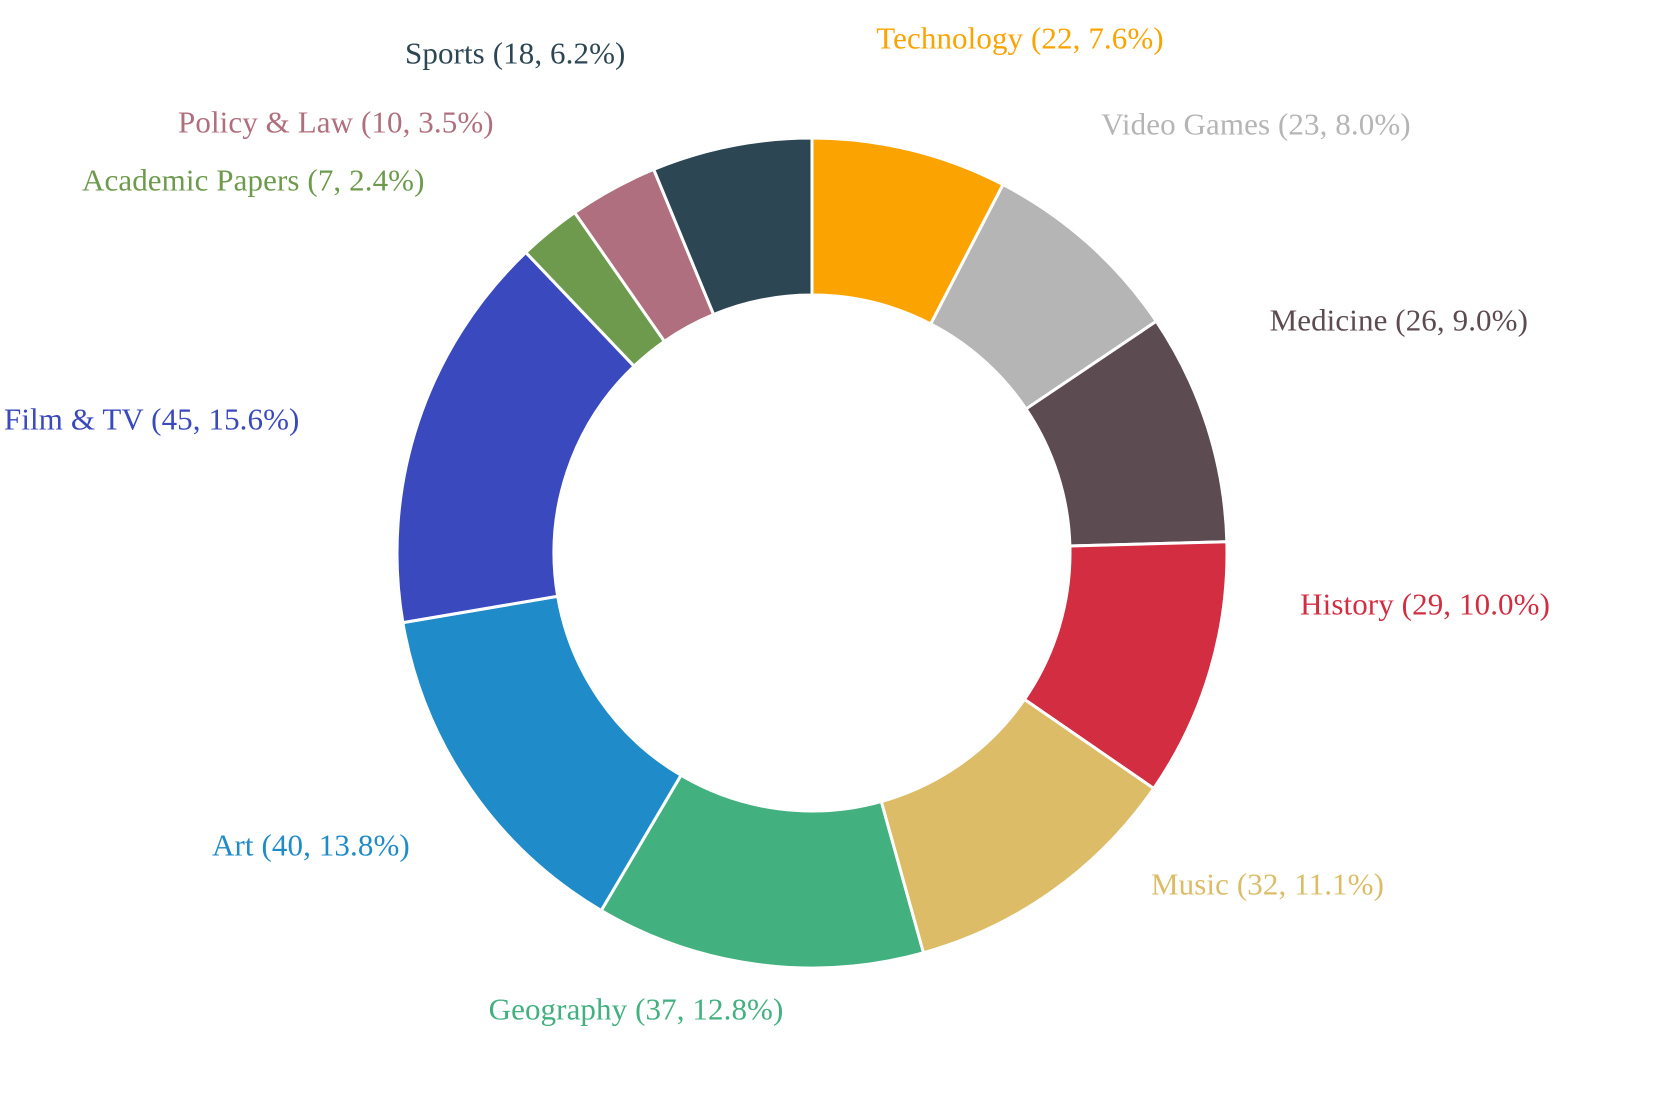 The height and width of the screenshot is (1107, 1660). I want to click on donut-slice-label-music: Music (32, 11.1%), so click(1267, 884).